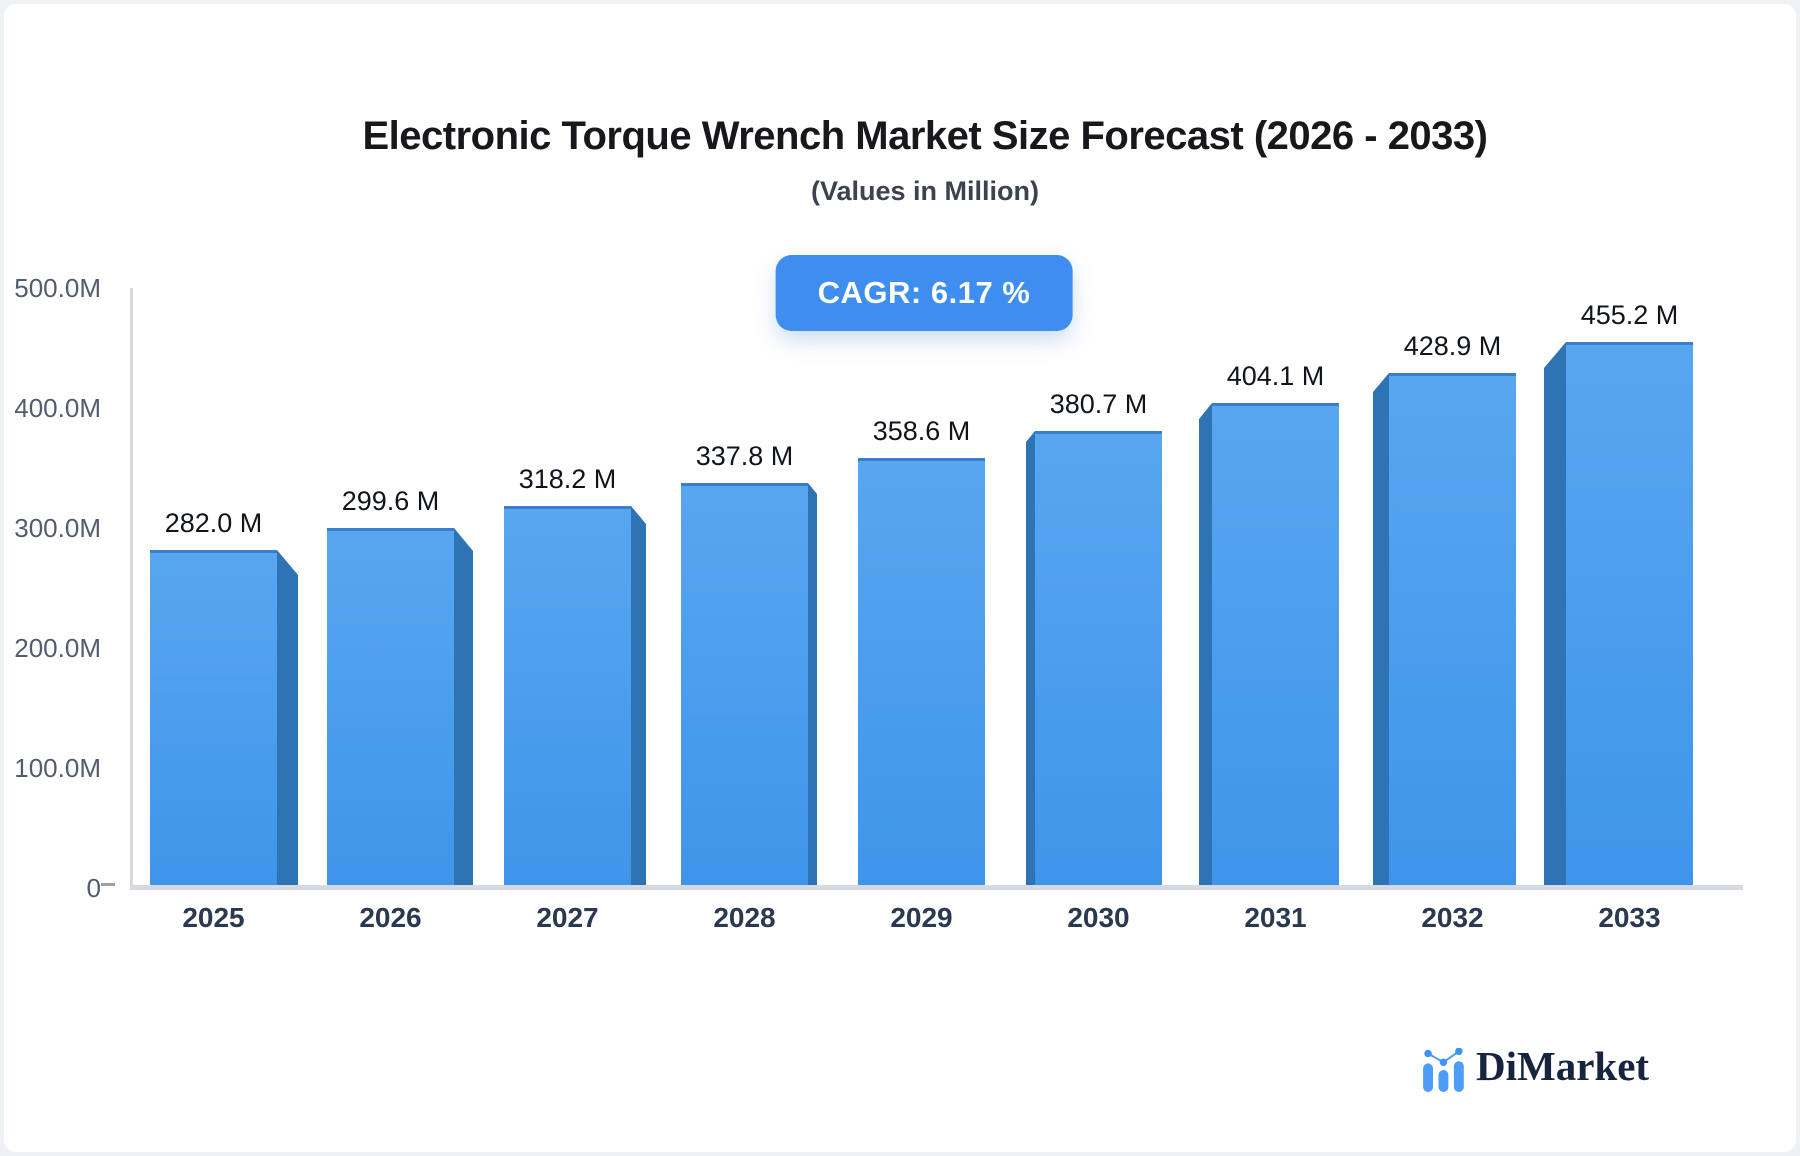  Describe the element at coordinates (108, 884) in the screenshot. I see `zero-tick-mark` at that location.